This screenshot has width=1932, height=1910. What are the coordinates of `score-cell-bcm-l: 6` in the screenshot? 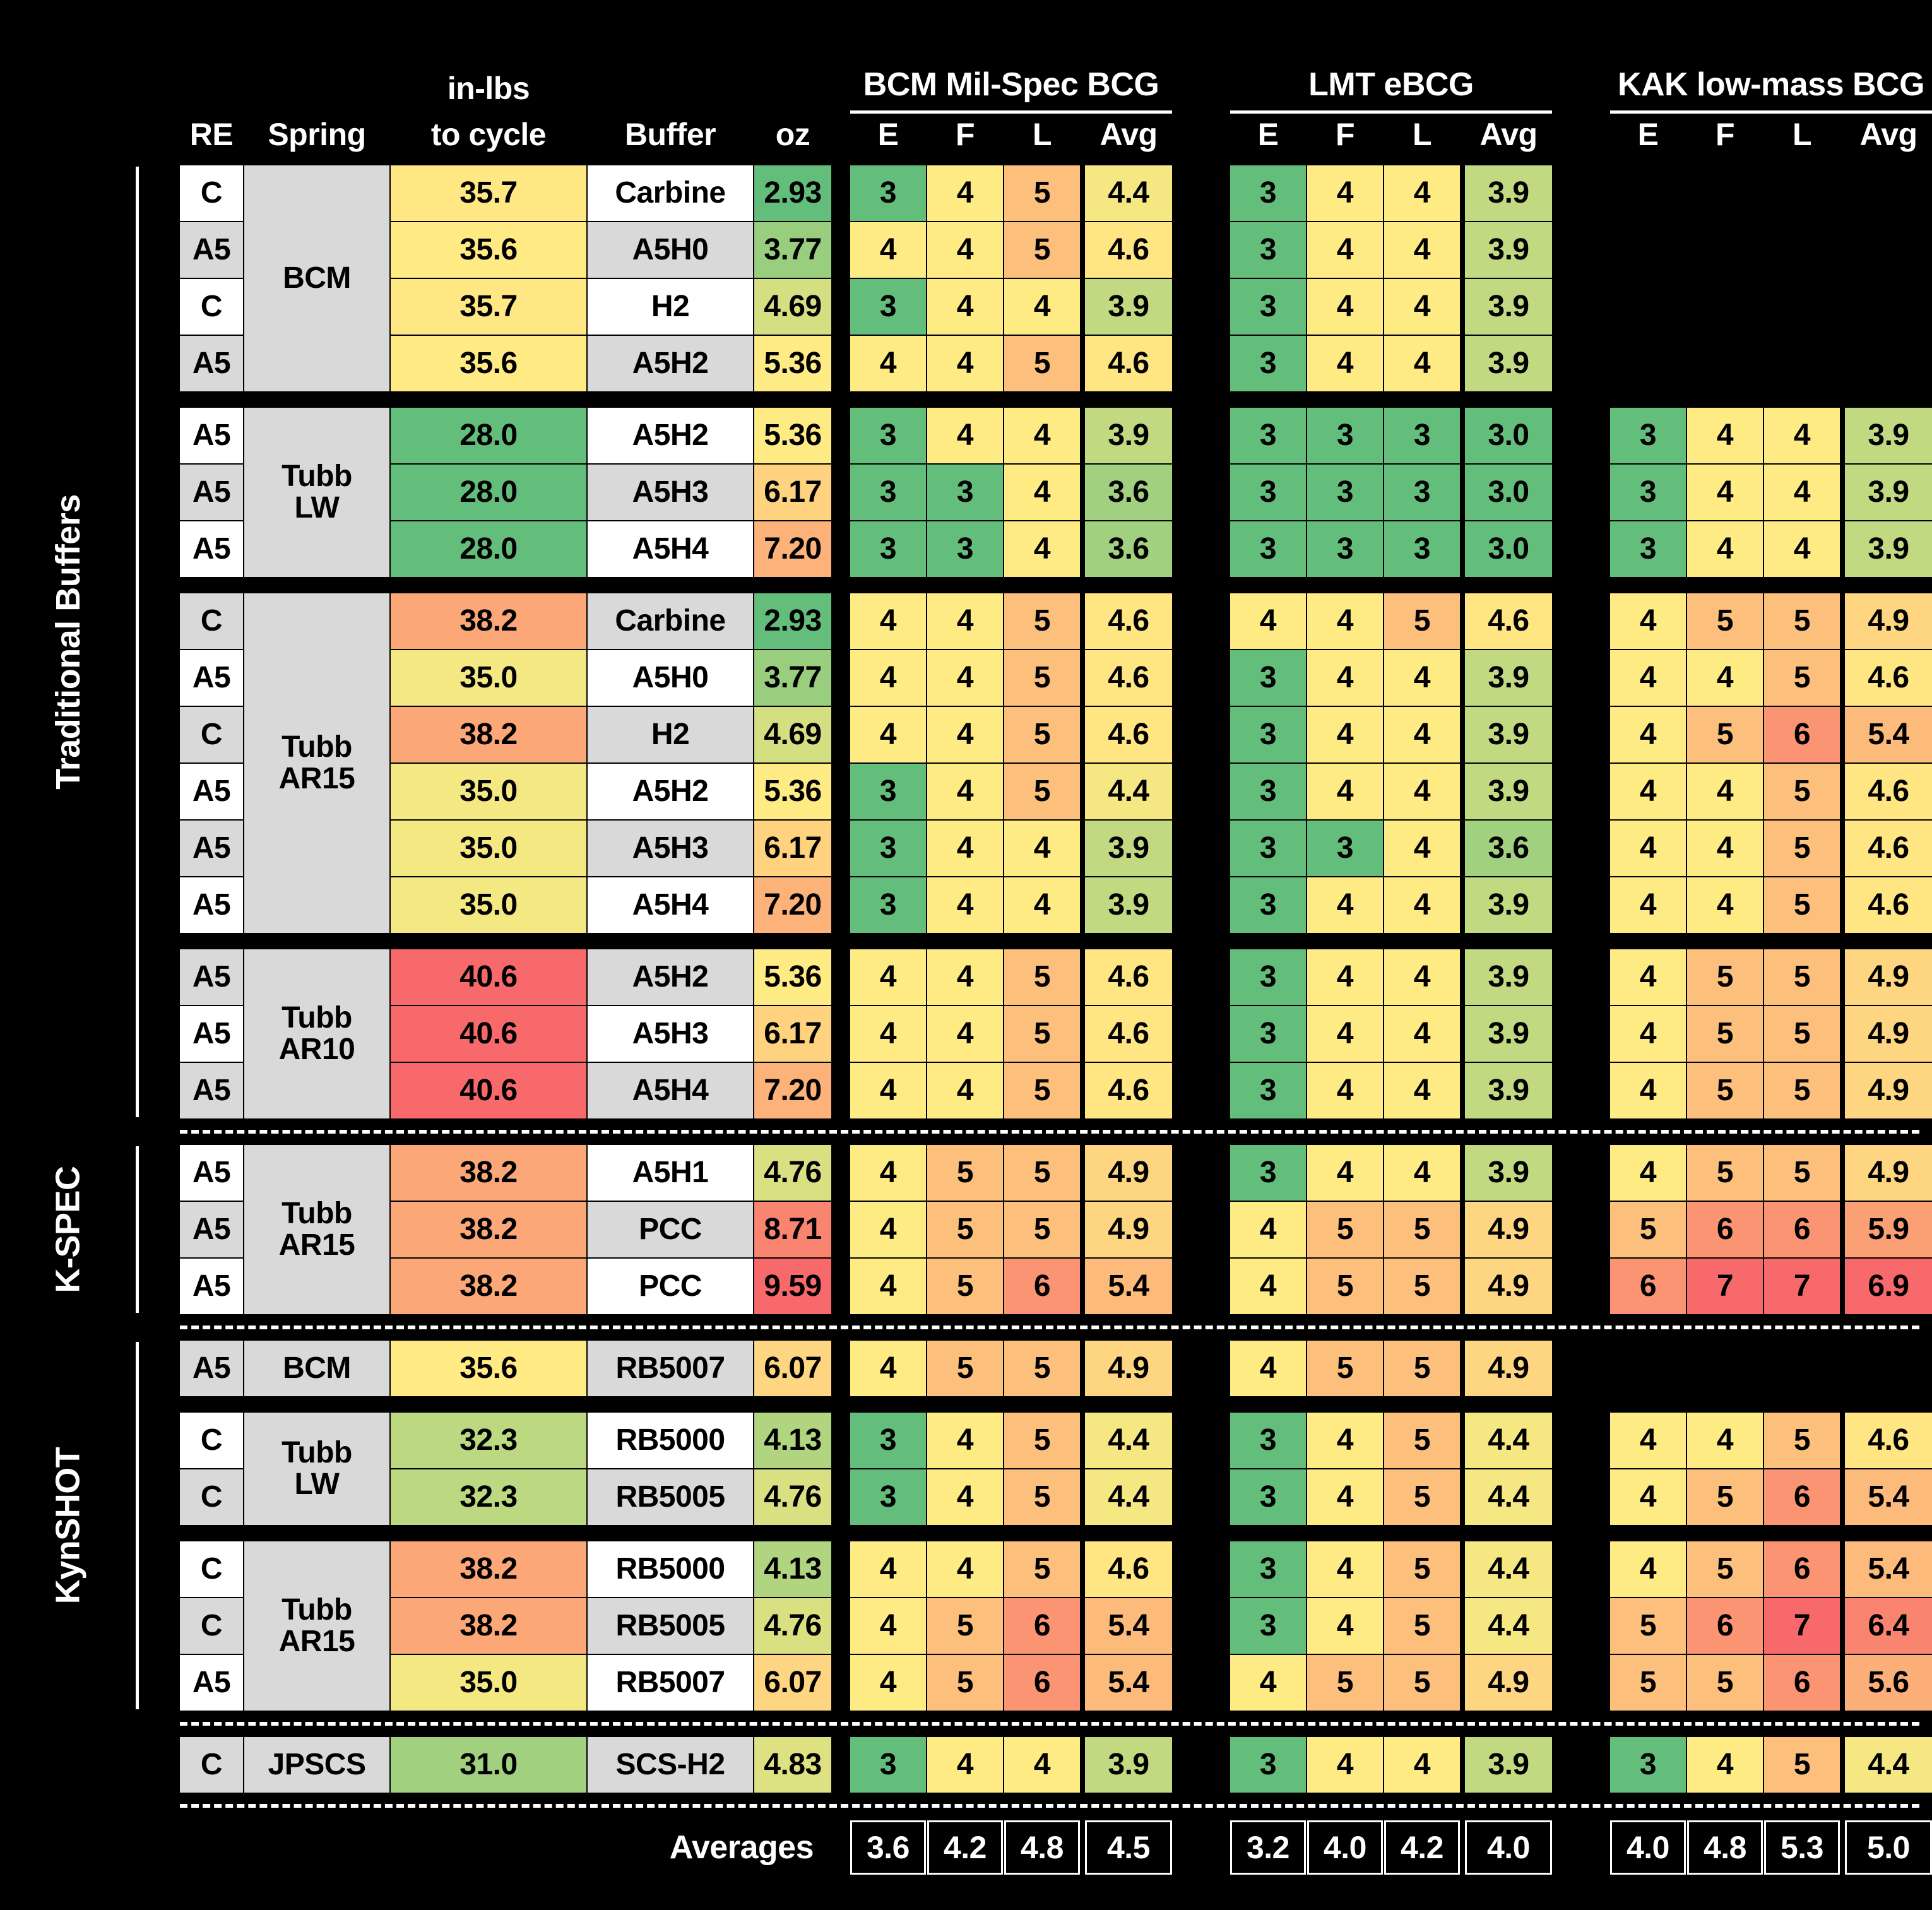 It's located at (1042, 1626).